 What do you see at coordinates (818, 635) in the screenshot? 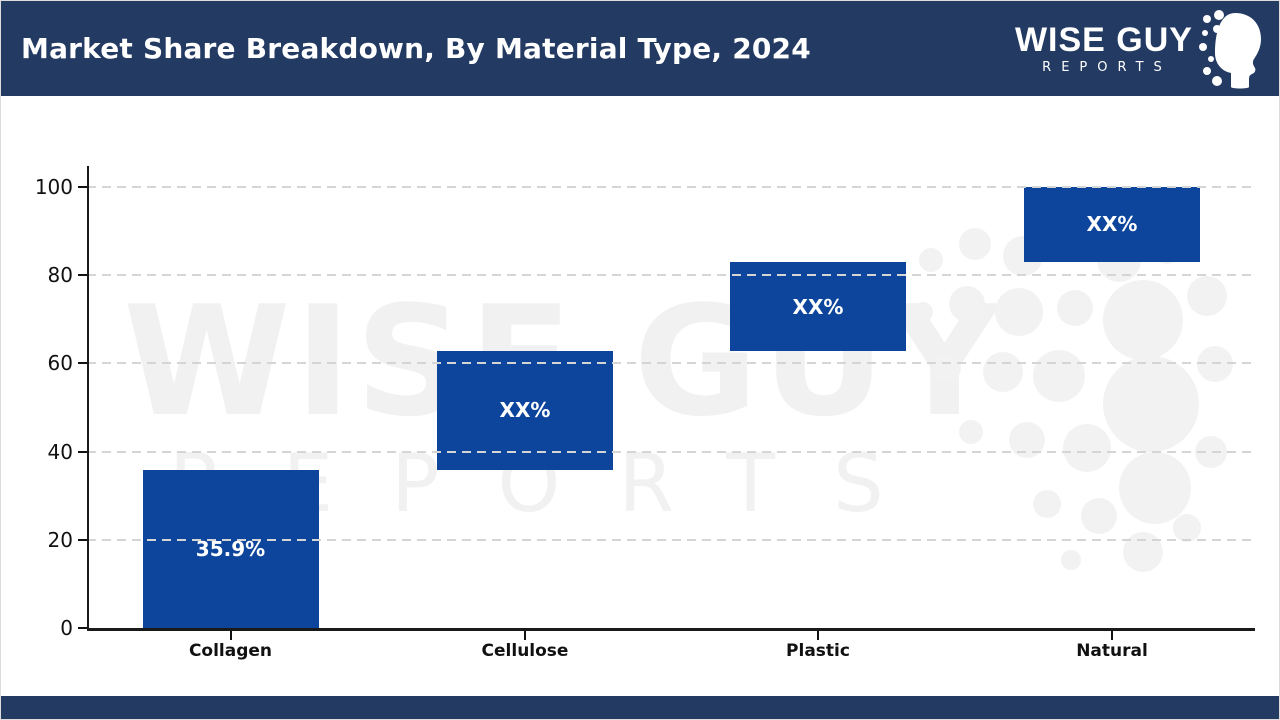
I see `x-tick-plastic` at bounding box center [818, 635].